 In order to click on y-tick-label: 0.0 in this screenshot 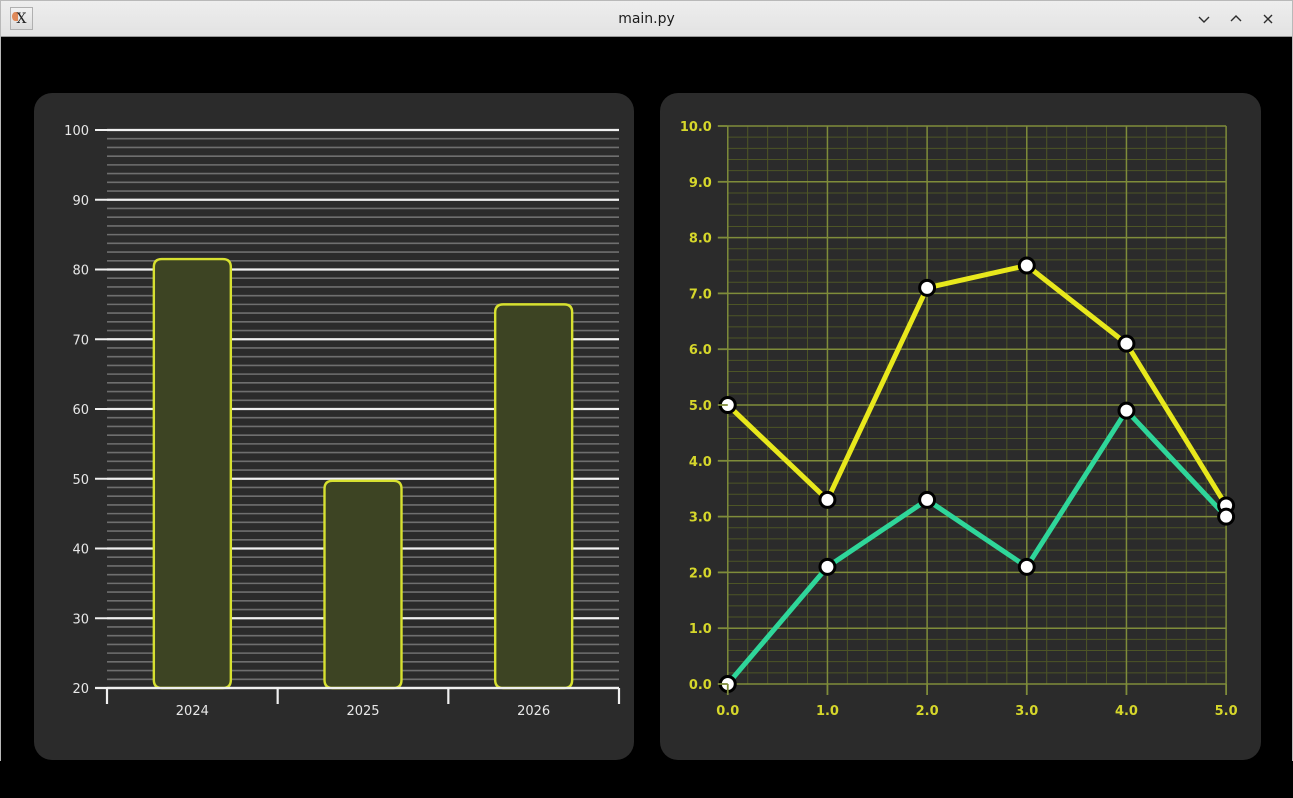, I will do `click(700, 685)`.